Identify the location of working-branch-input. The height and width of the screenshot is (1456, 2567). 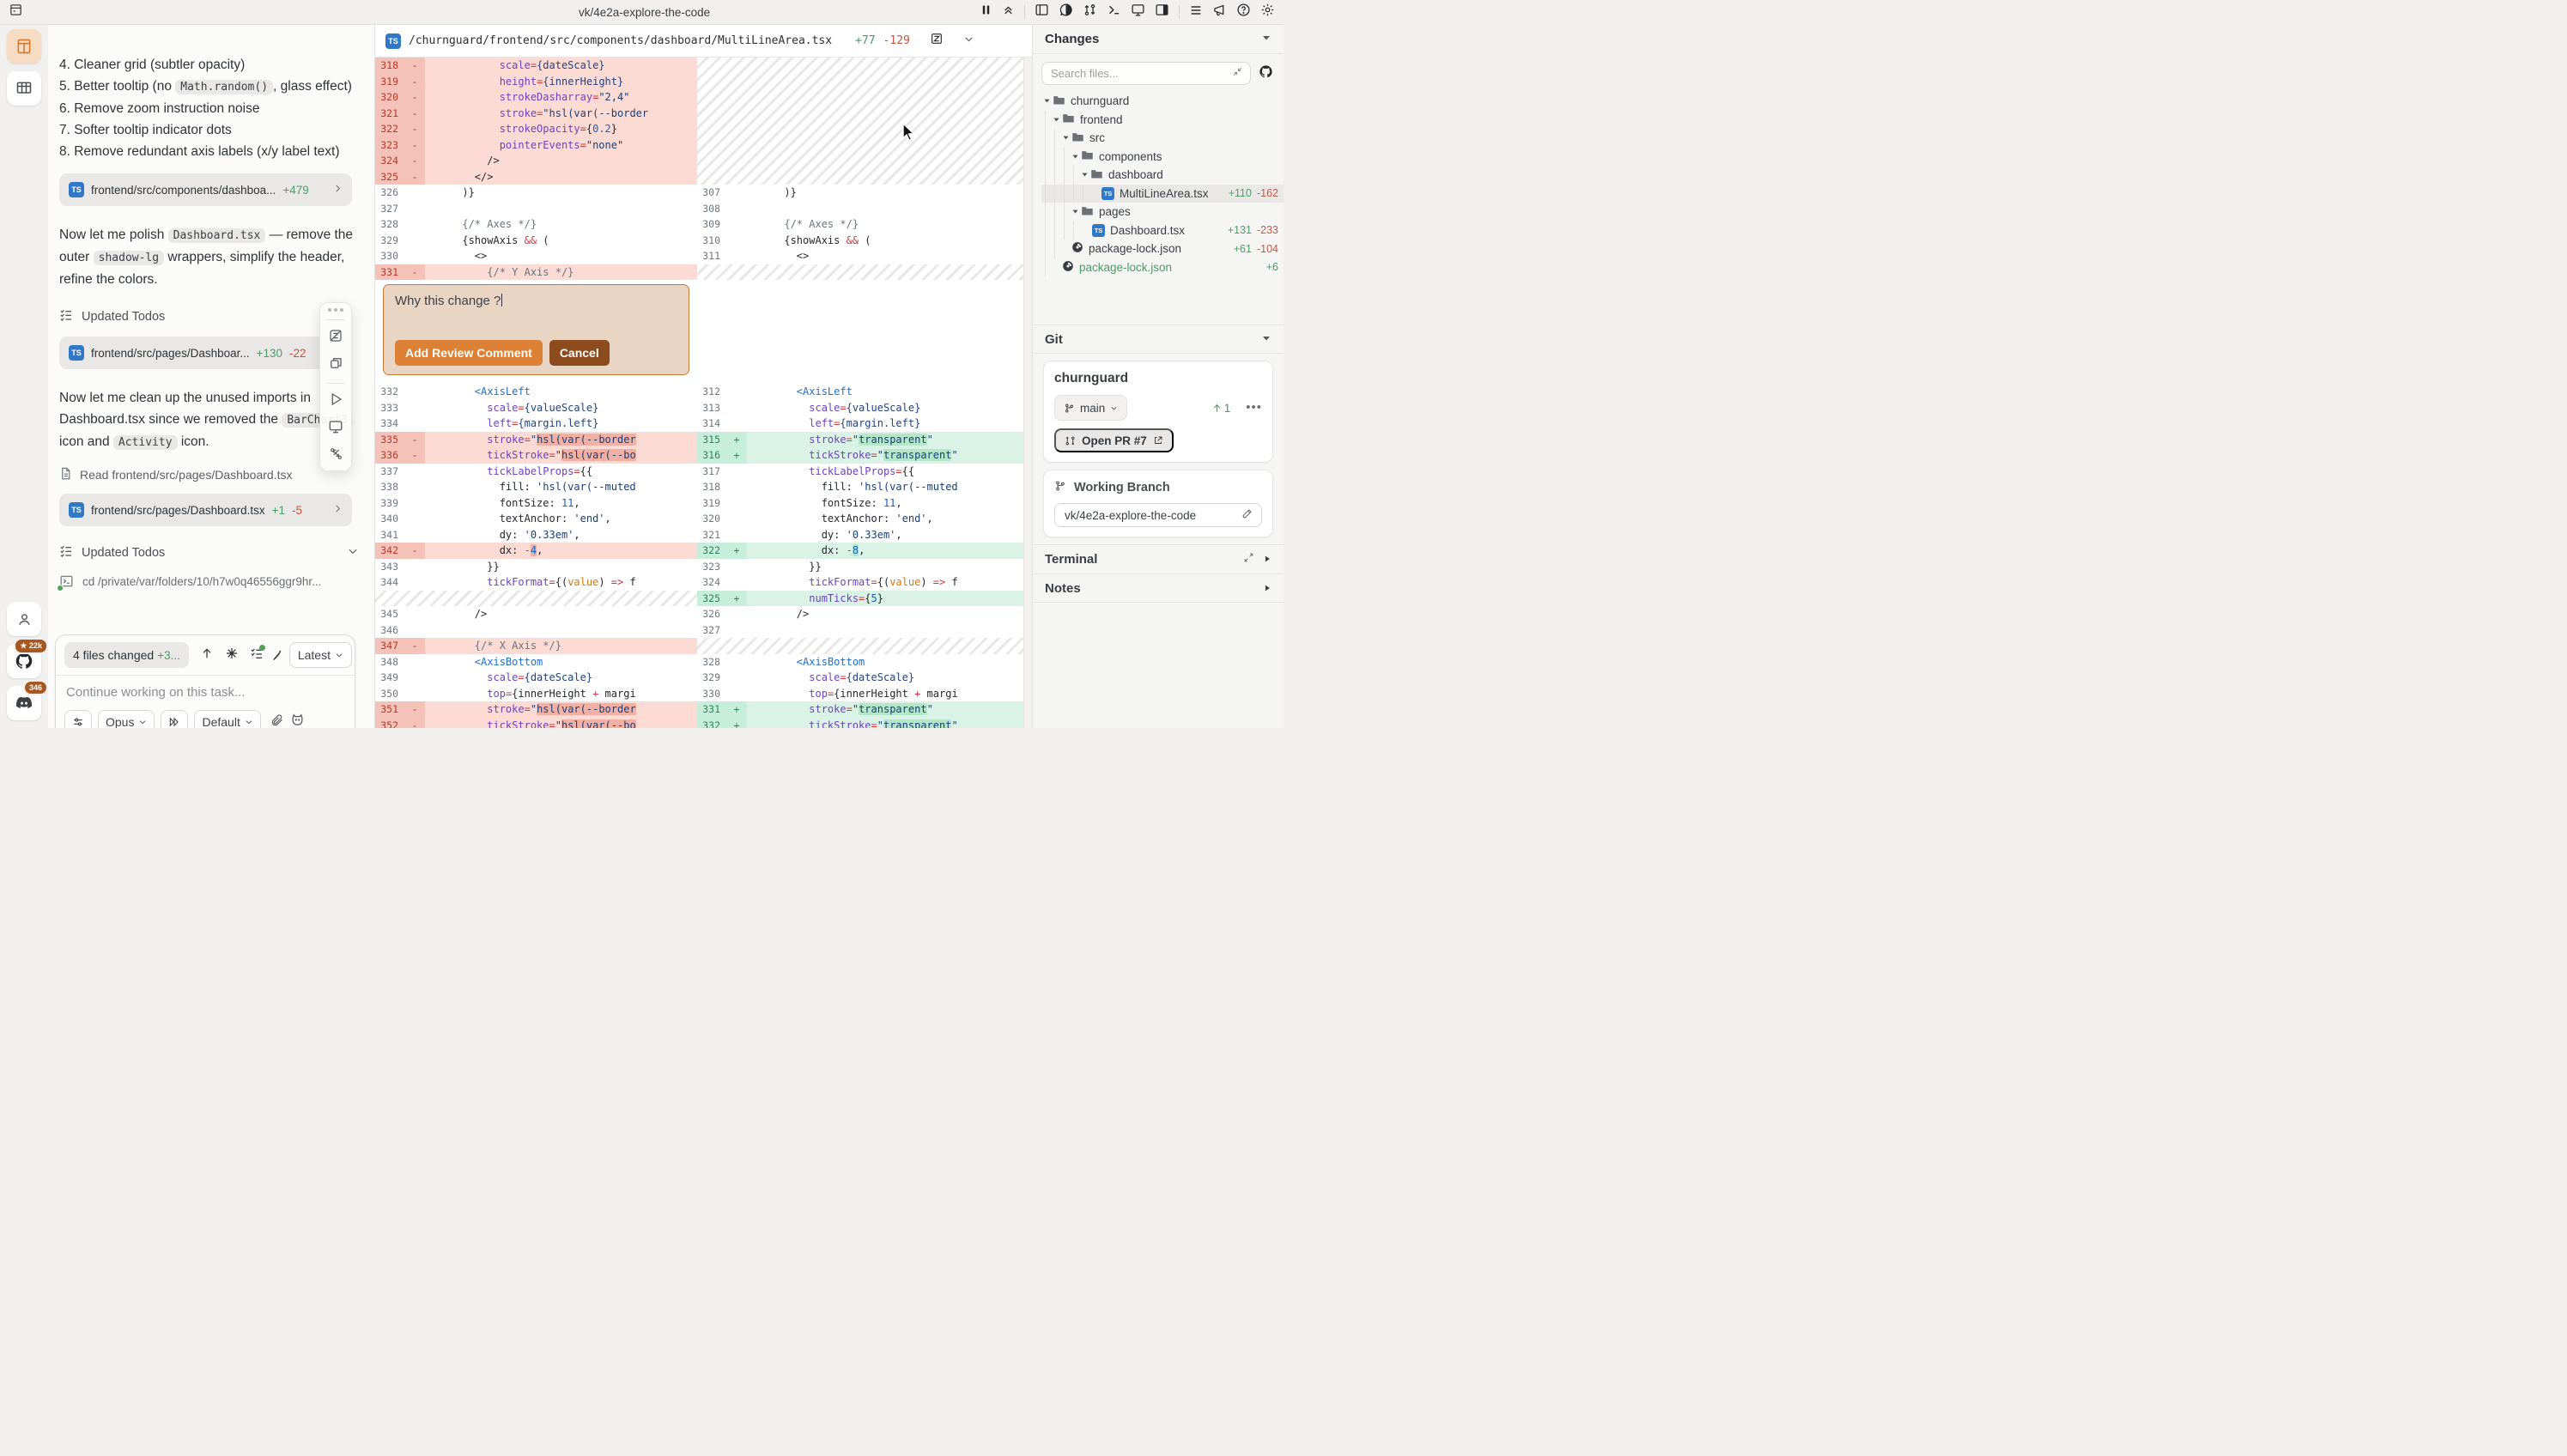
(1152, 515).